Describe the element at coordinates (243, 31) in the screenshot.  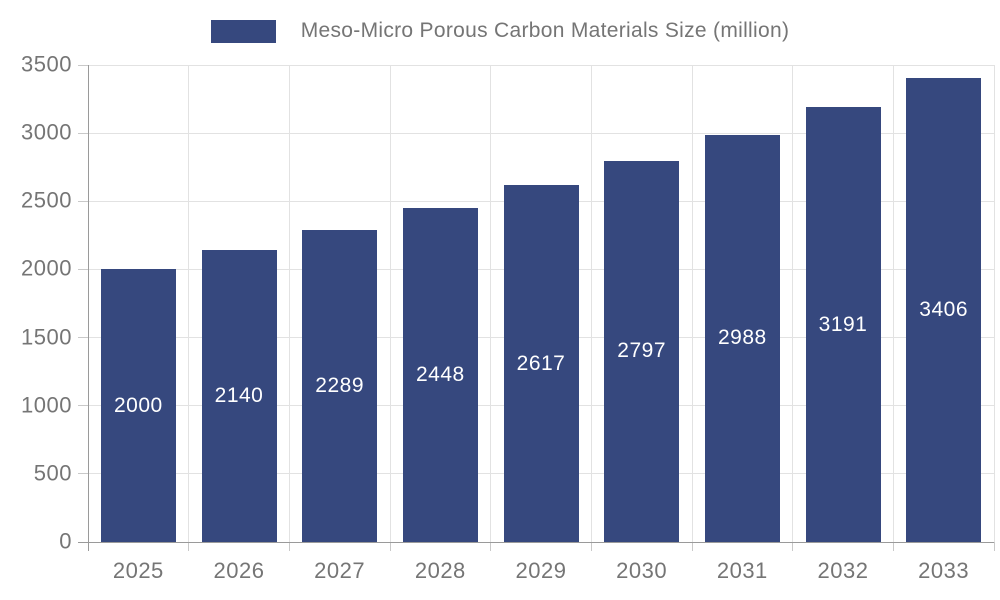
I see `legend-swatch` at that location.